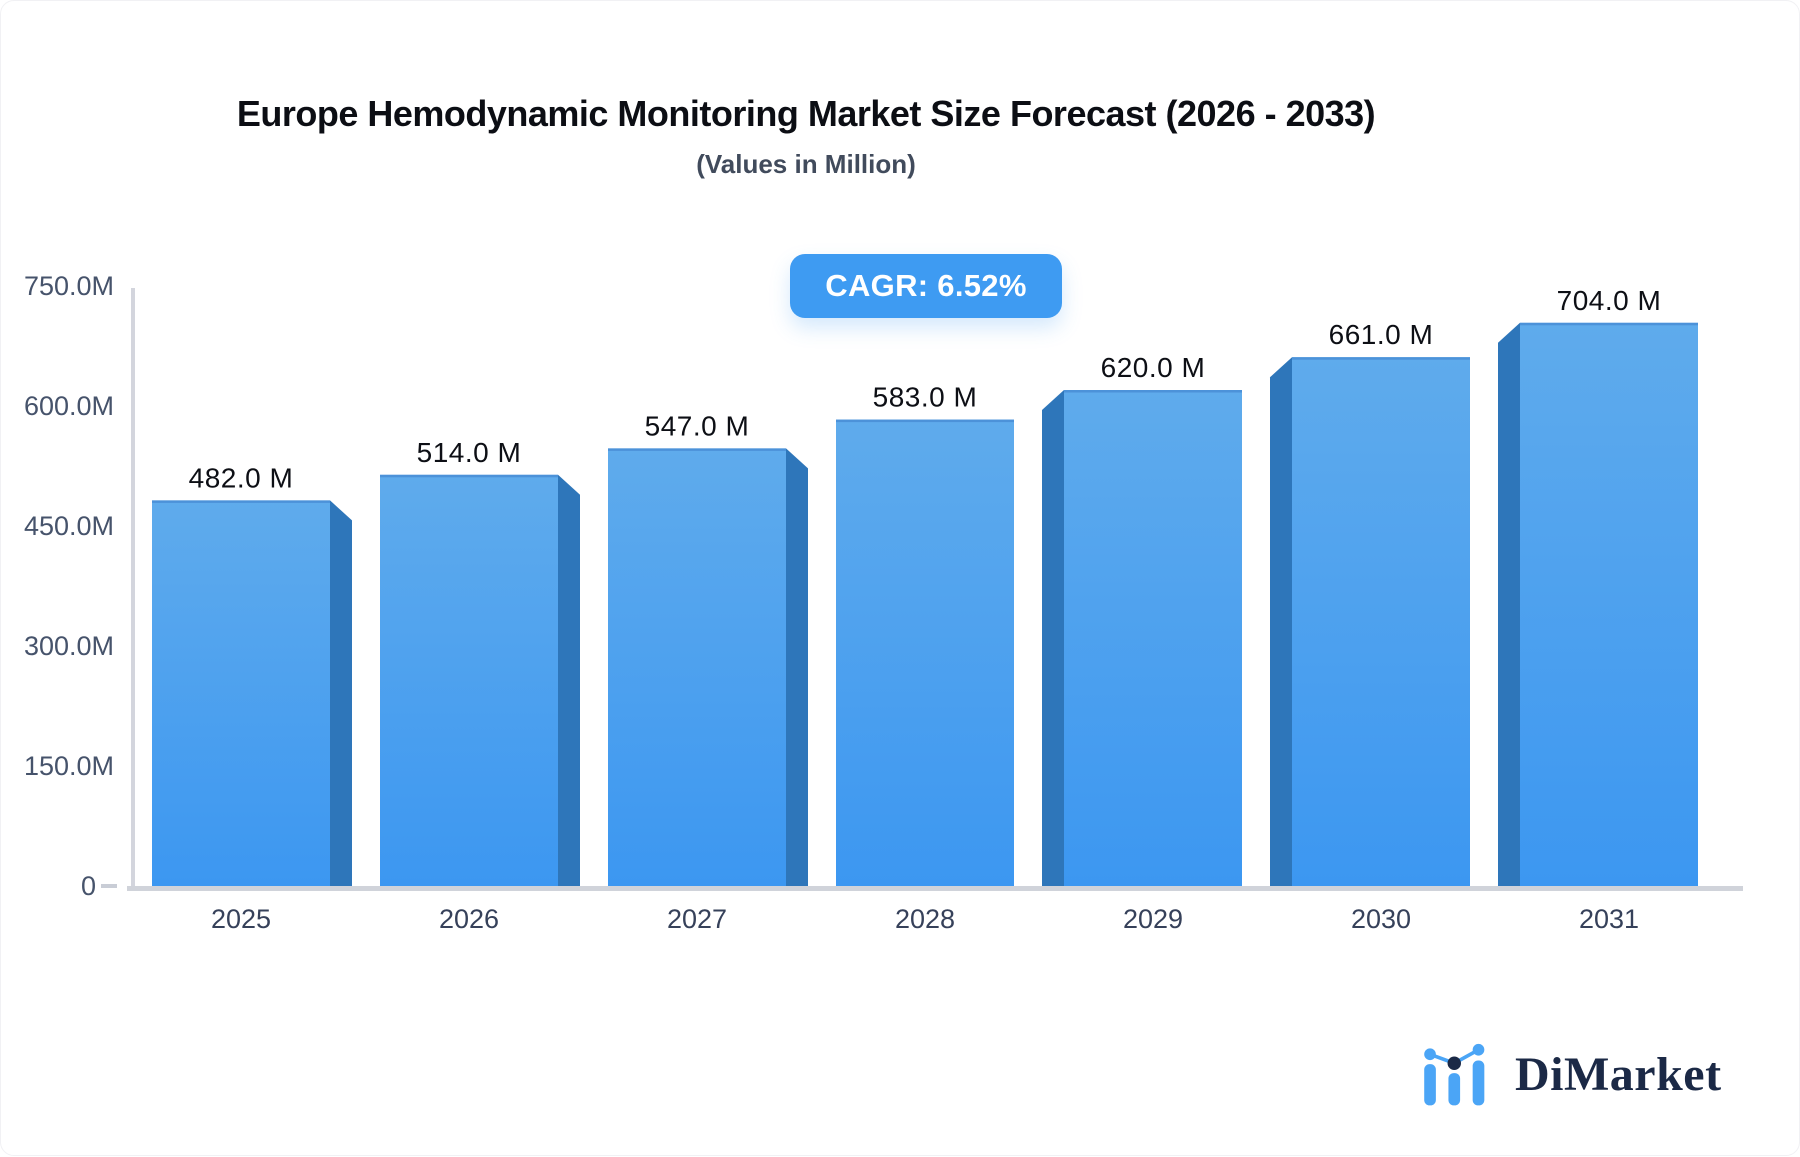 Image resolution: width=1800 pixels, height=1157 pixels. I want to click on y-tick-label-150.0M: 150.0M, so click(69, 766).